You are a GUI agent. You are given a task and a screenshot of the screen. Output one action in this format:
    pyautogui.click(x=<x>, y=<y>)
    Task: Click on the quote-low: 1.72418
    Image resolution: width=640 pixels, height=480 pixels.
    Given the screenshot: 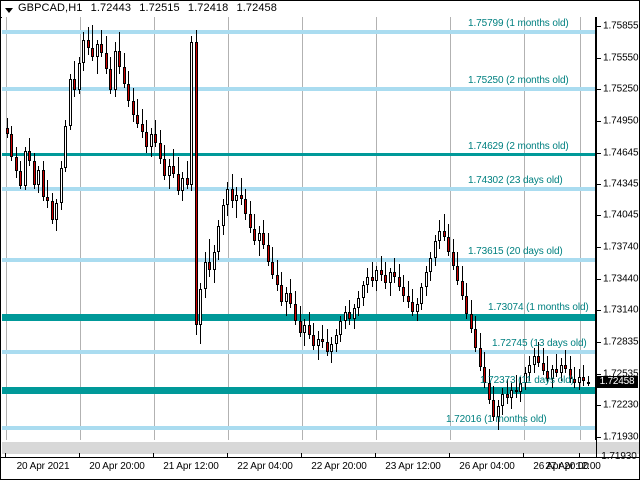 What is the action you would take?
    pyautogui.click(x=208, y=8)
    